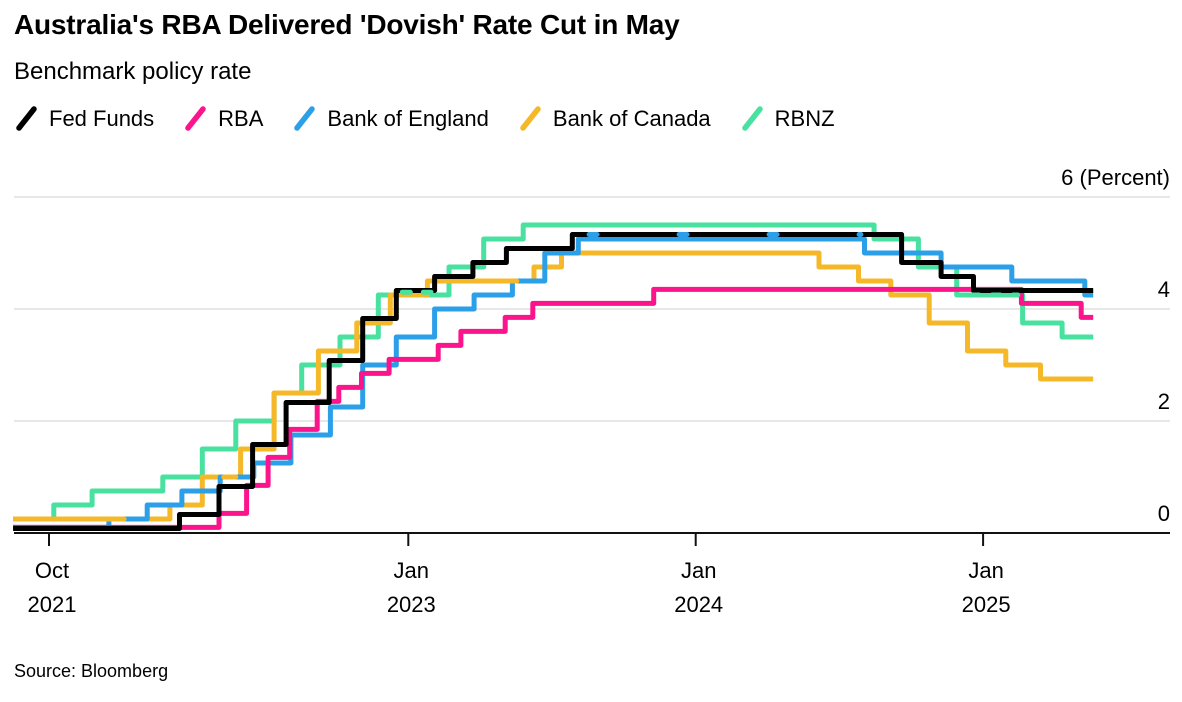 This screenshot has height=702, width=1182. What do you see at coordinates (530, 118) in the screenshot?
I see `legend-swatch-icon-bank-of-canada` at bounding box center [530, 118].